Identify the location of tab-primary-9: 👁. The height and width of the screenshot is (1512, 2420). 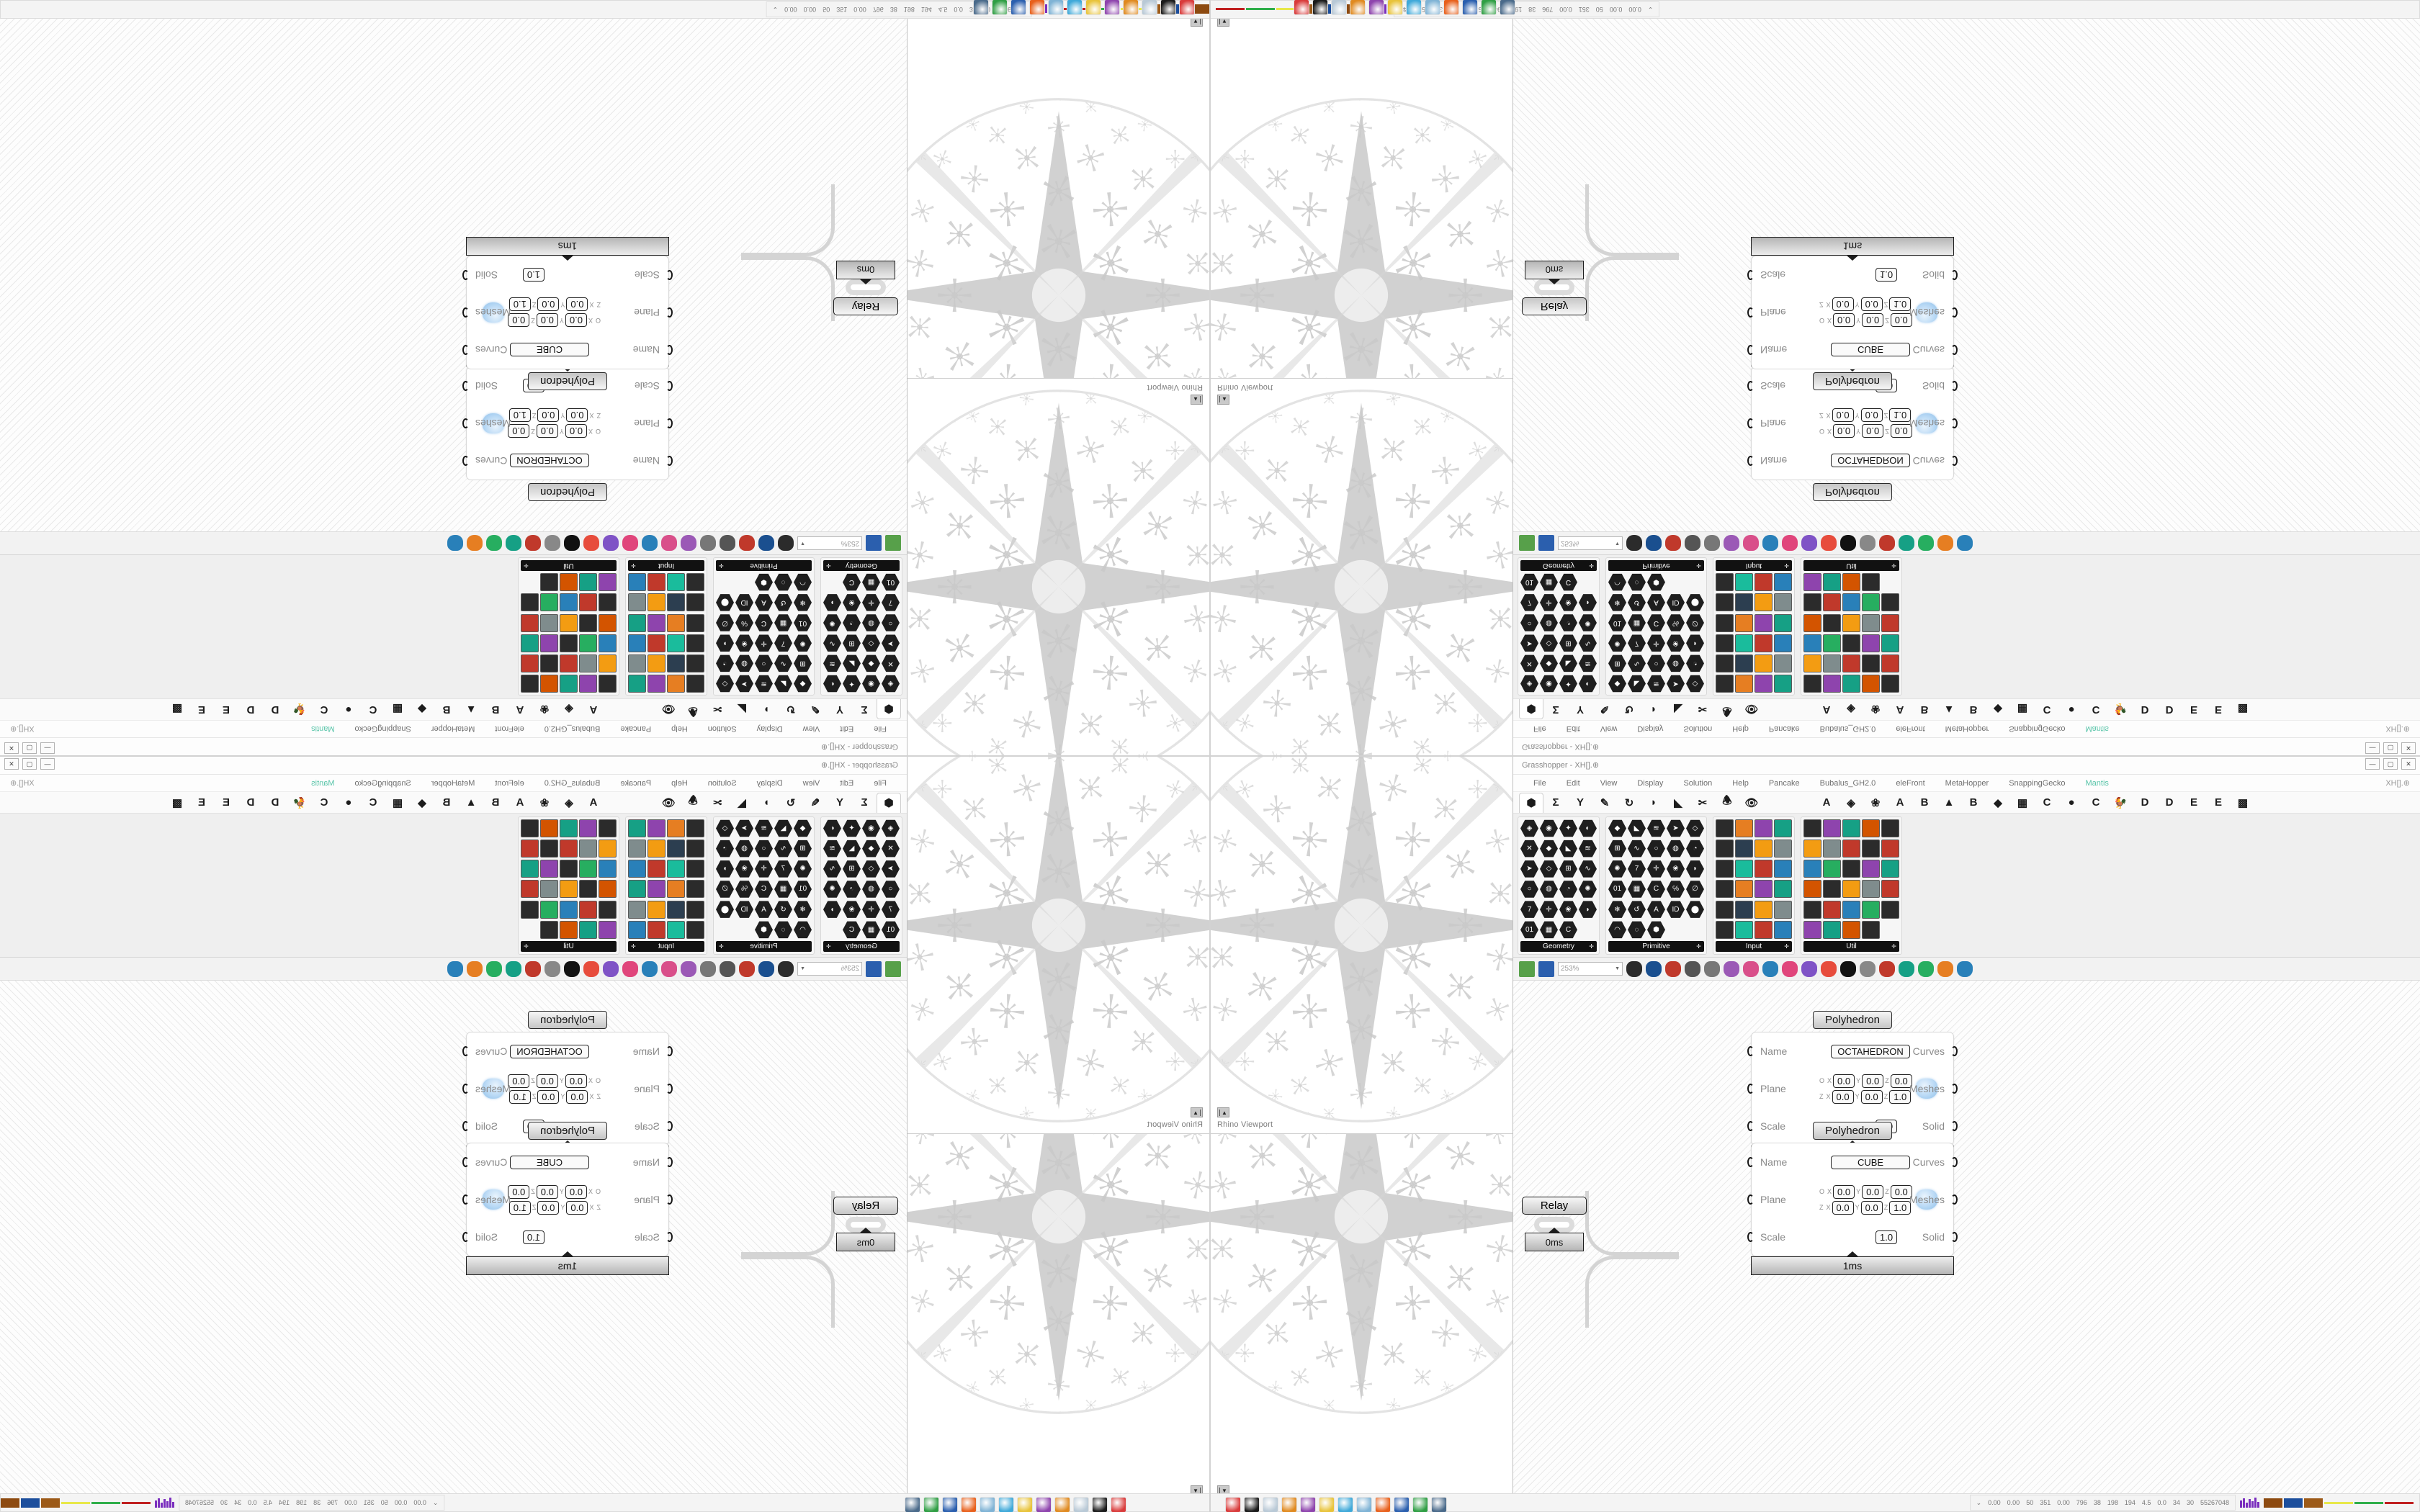
(1751, 709).